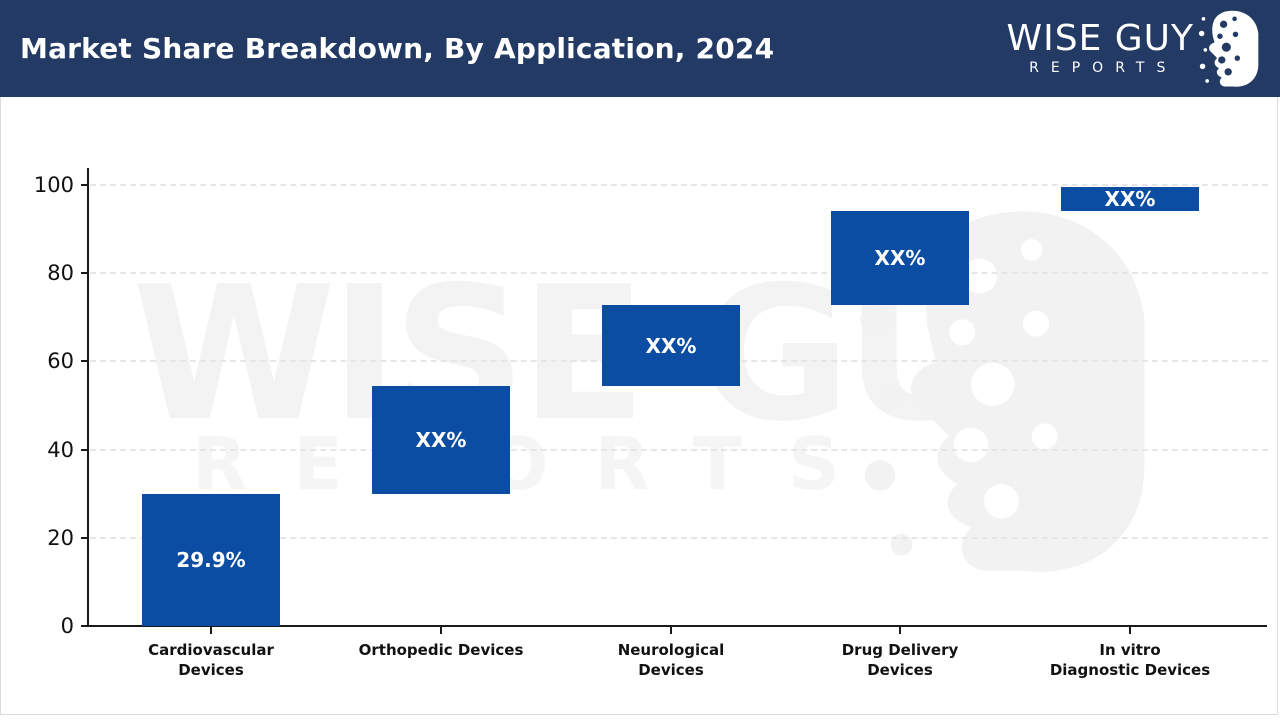 The height and width of the screenshot is (720, 1280). What do you see at coordinates (60, 361) in the screenshot?
I see `y-tick-label: 60` at bounding box center [60, 361].